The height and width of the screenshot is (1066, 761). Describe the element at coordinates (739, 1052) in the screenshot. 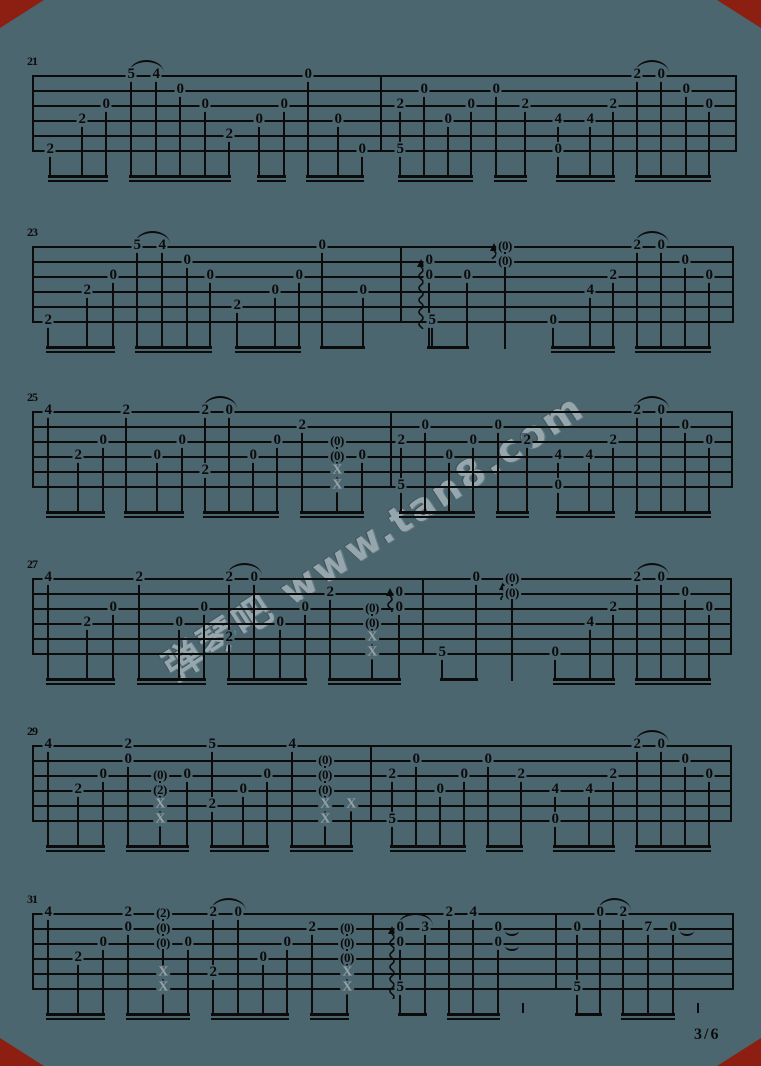

I see `corner-triangle-bottom-right` at that location.